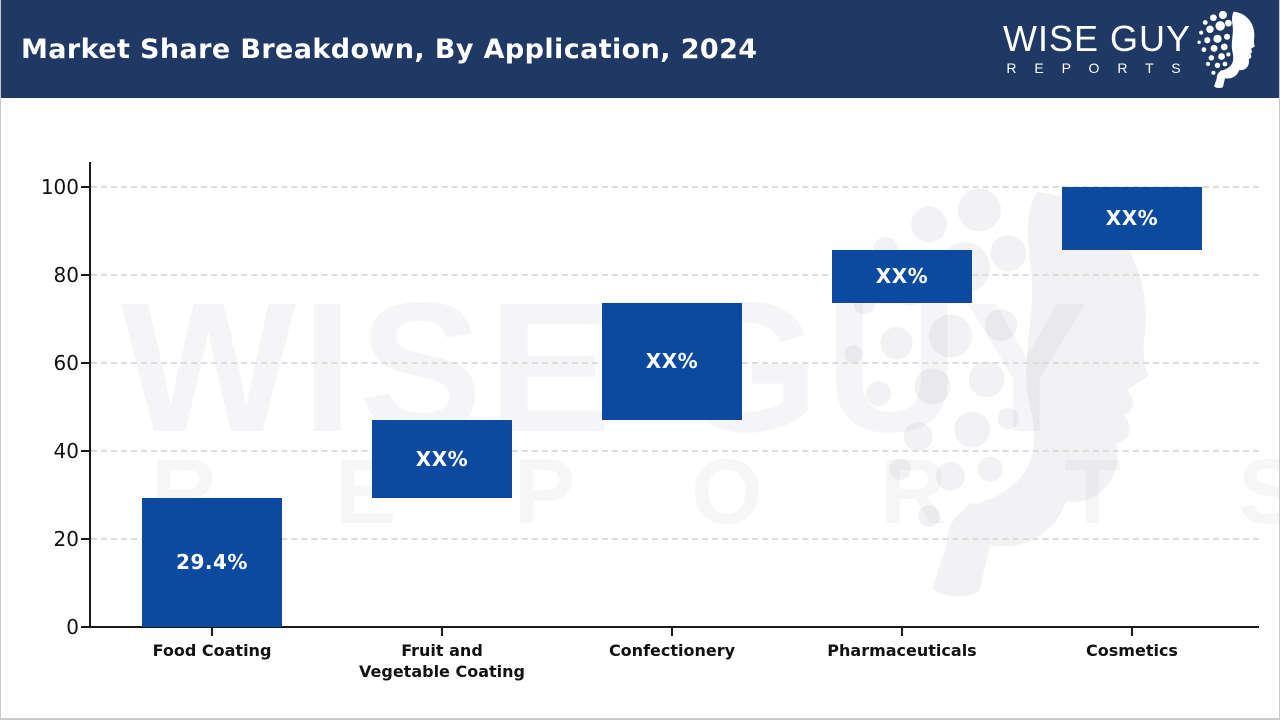 This screenshot has width=1280, height=720. What do you see at coordinates (66, 539) in the screenshot?
I see `y-axis-tick-label: 20` at bounding box center [66, 539].